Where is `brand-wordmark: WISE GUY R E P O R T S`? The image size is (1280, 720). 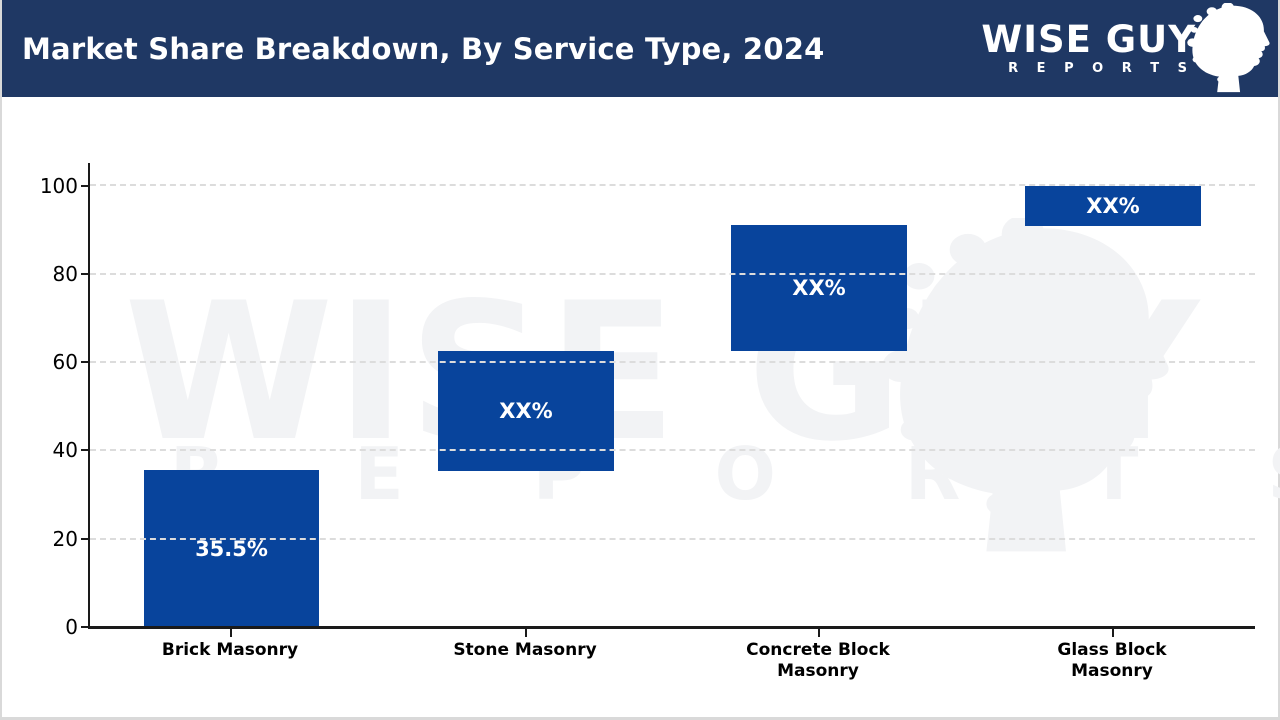
brand-wordmark: WISE GUY R E P O R T S is located at coordinates (1088, 48).